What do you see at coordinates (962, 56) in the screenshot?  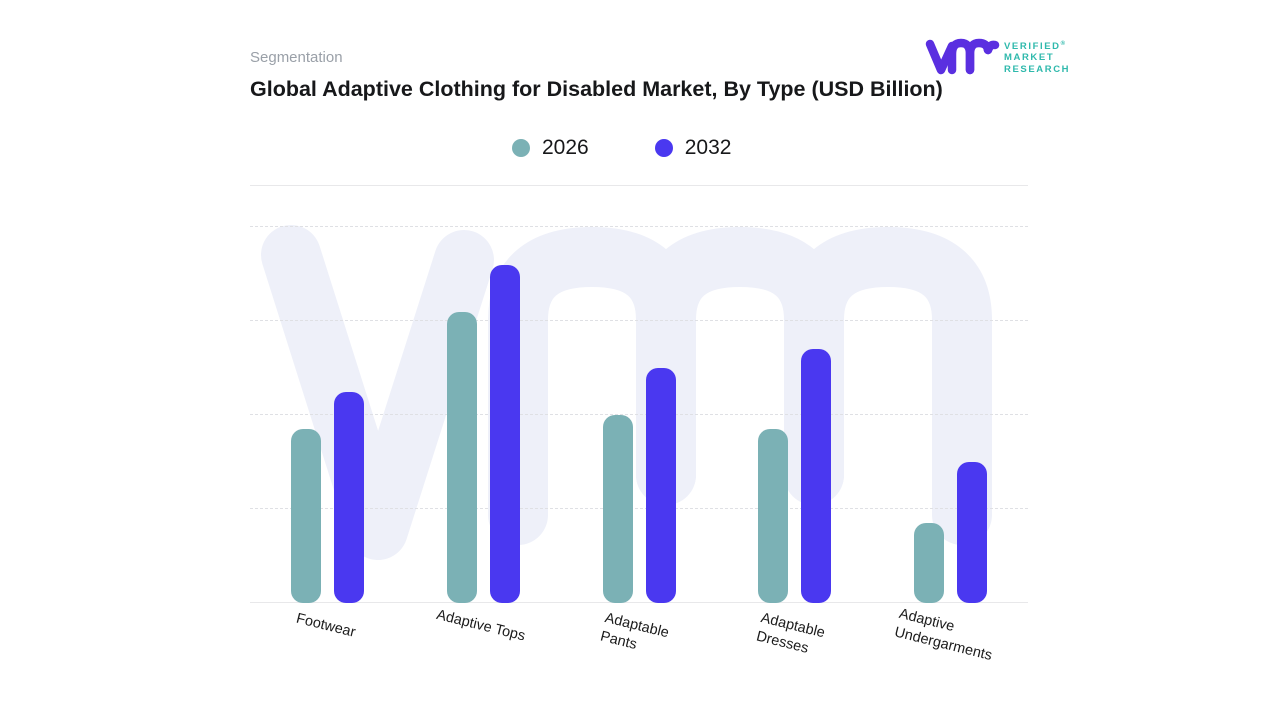 I see `vmr-logo-mark-icon` at bounding box center [962, 56].